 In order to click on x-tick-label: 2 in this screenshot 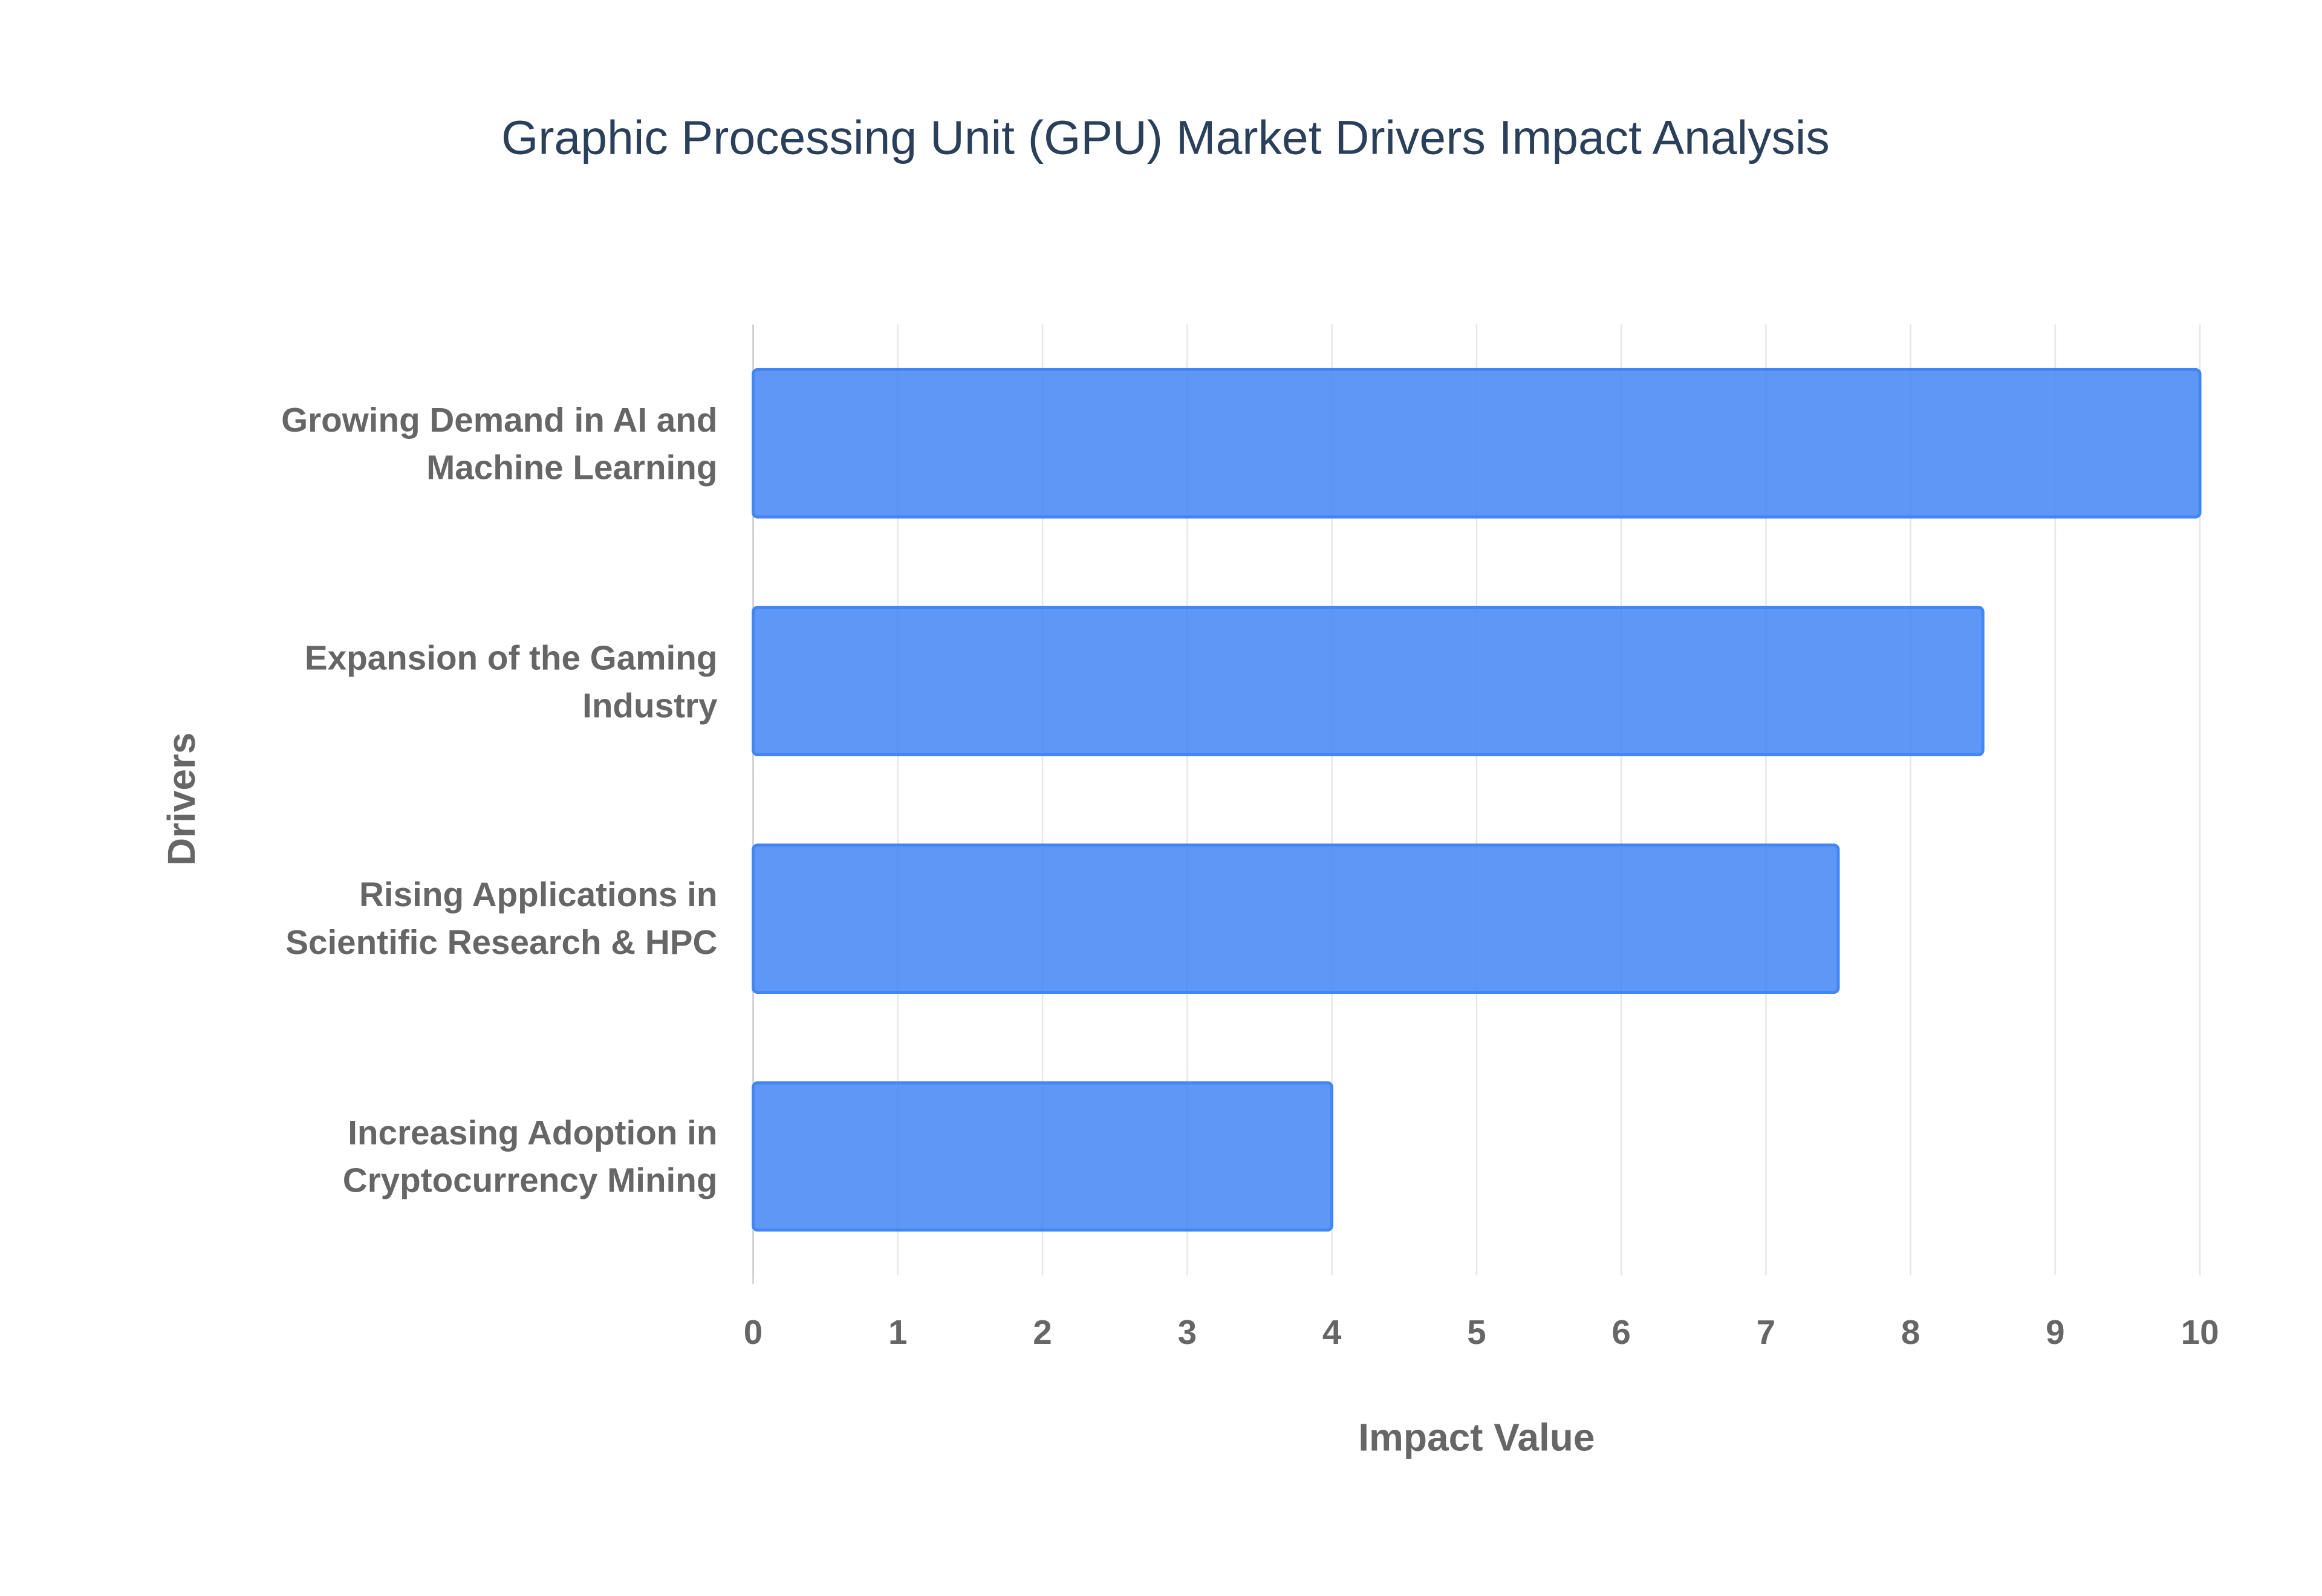, I will do `click(1042, 1332)`.